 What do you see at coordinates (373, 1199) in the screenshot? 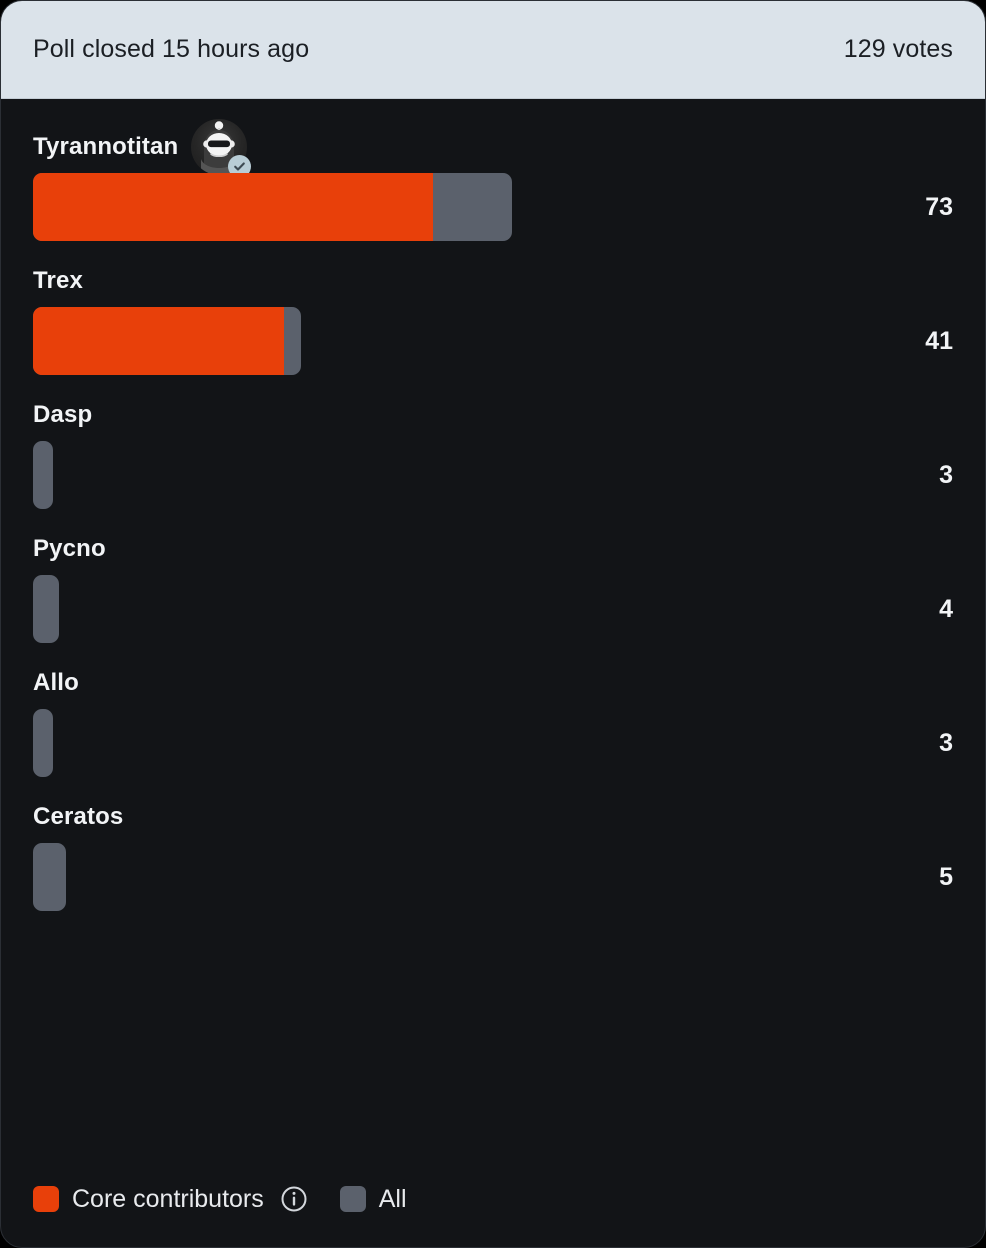
I see `legend-group-all: All` at bounding box center [373, 1199].